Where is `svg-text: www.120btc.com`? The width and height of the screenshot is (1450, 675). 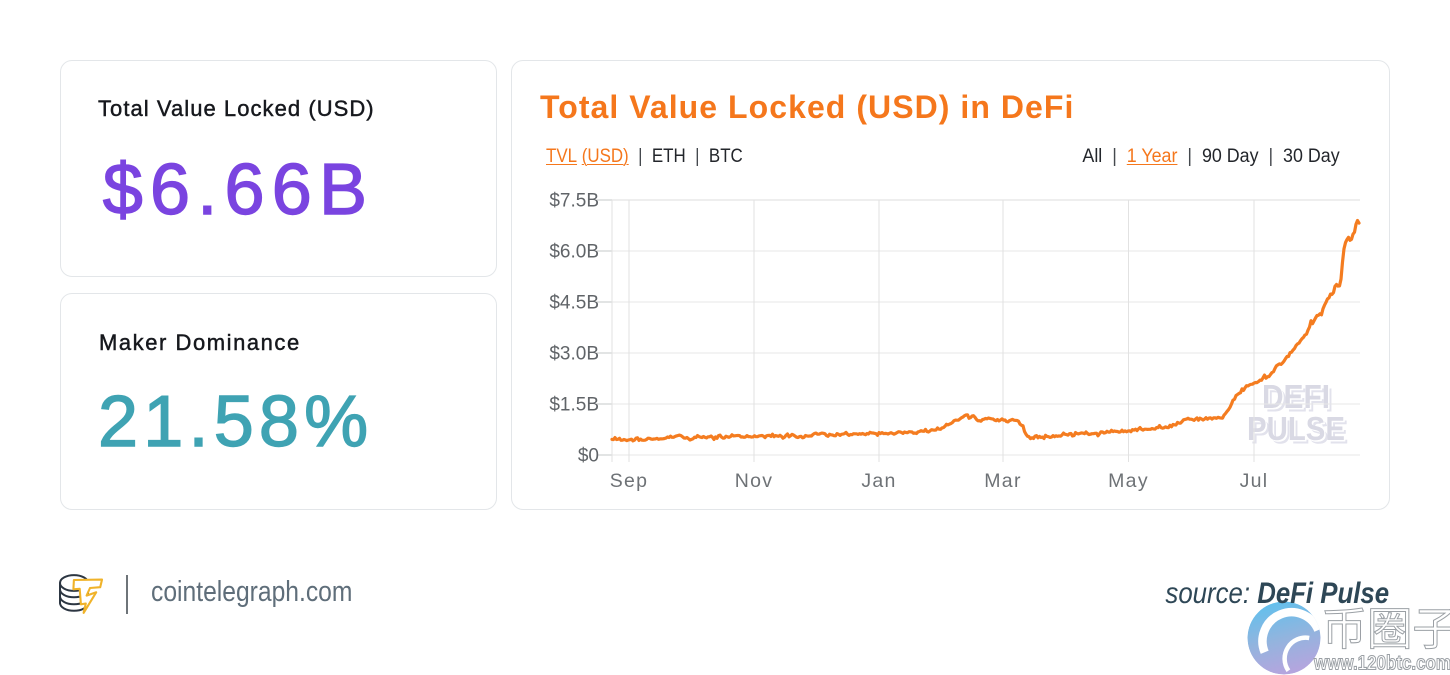
svg-text: www.120btc.com is located at coordinates (1381, 663).